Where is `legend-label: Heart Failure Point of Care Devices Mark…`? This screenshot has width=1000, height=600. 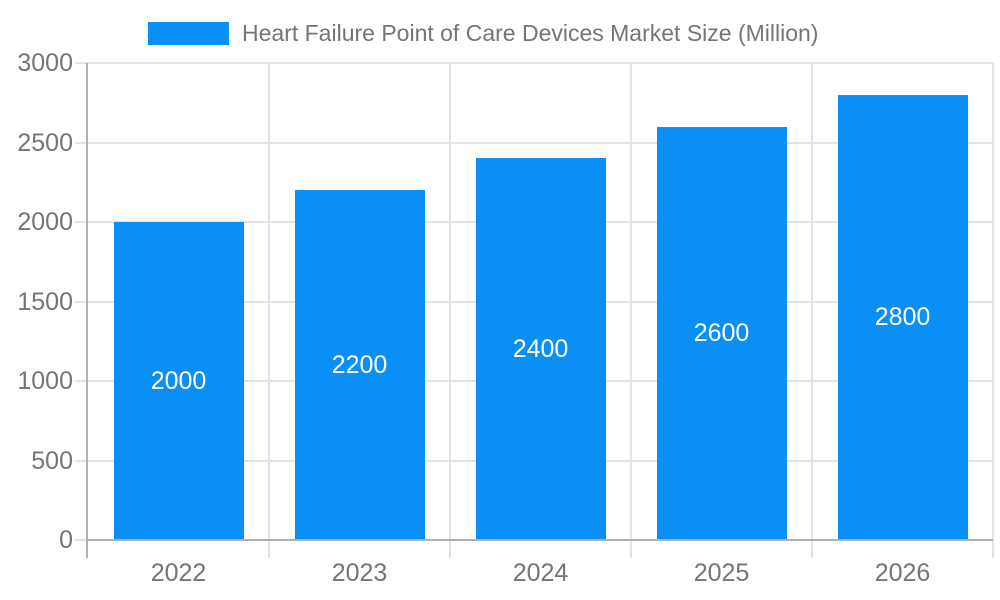 legend-label: Heart Failure Point of Care Devices Mark… is located at coordinates (530, 33).